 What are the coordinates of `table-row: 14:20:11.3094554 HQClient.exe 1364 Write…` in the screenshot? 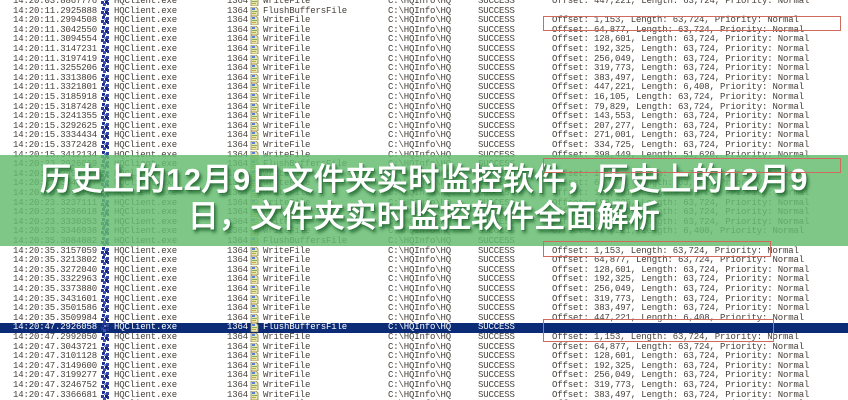 It's located at (424, 40).